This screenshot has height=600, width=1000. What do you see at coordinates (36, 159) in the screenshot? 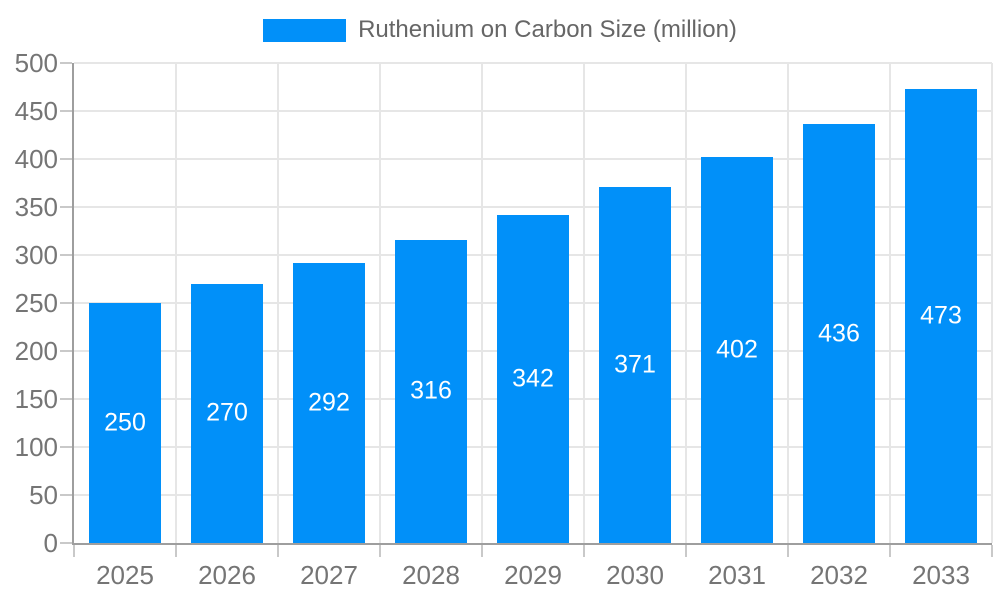
I see `y-tick-label: 400` at bounding box center [36, 159].